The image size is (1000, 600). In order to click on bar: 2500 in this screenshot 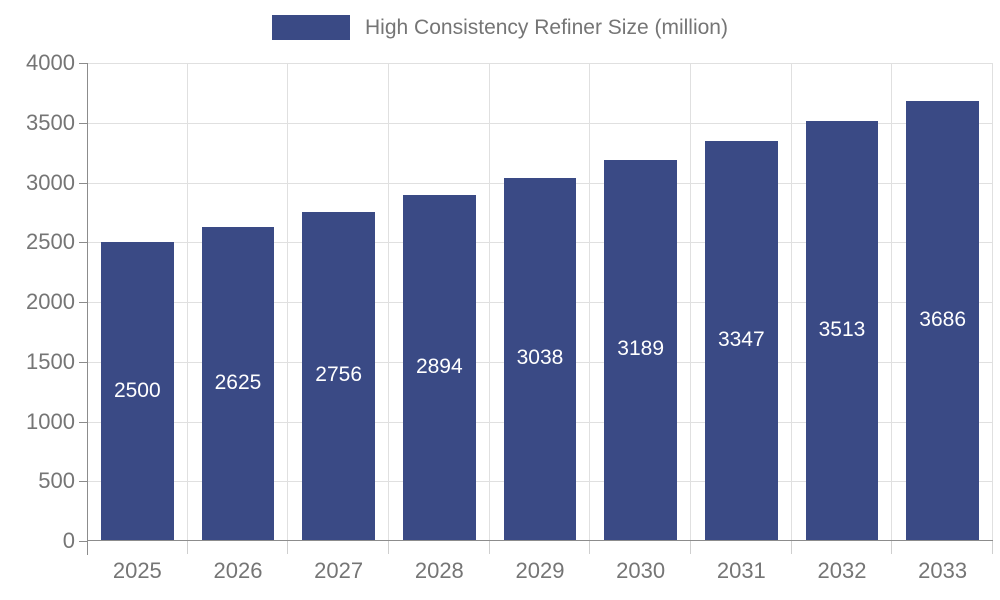, I will do `click(137, 391)`.